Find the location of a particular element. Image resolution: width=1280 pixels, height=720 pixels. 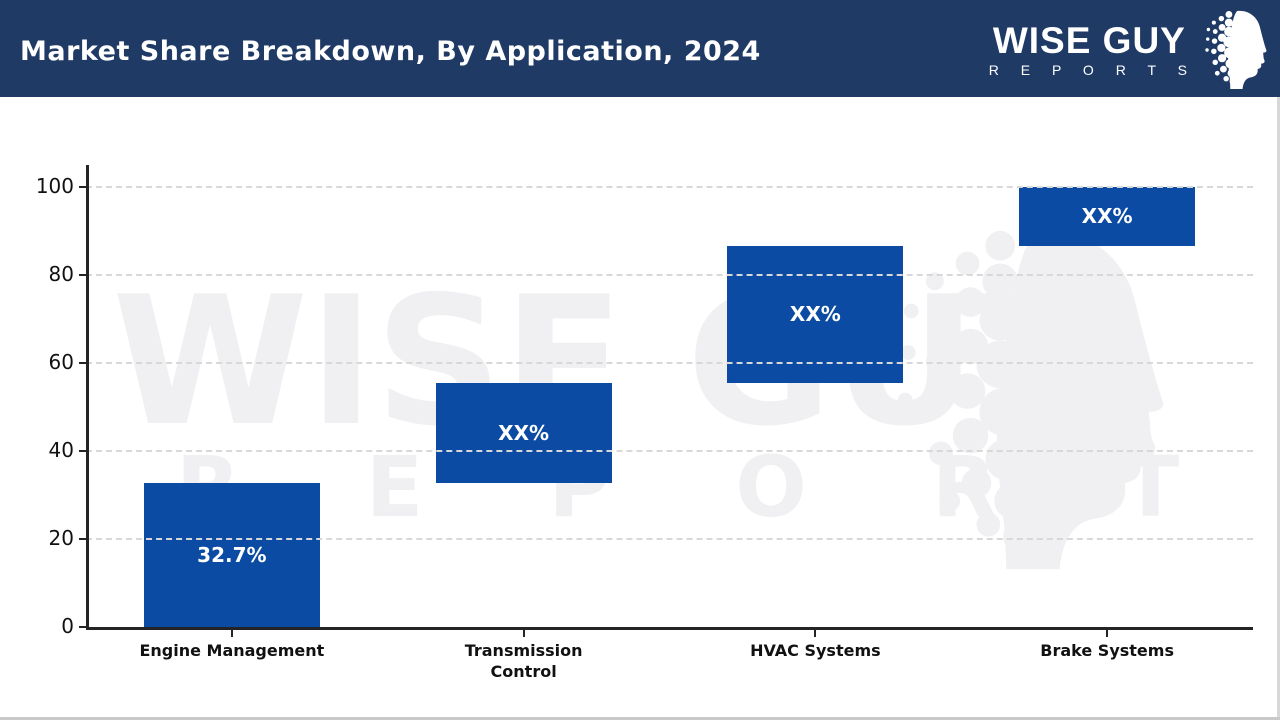

y-axis-line is located at coordinates (87, 397).